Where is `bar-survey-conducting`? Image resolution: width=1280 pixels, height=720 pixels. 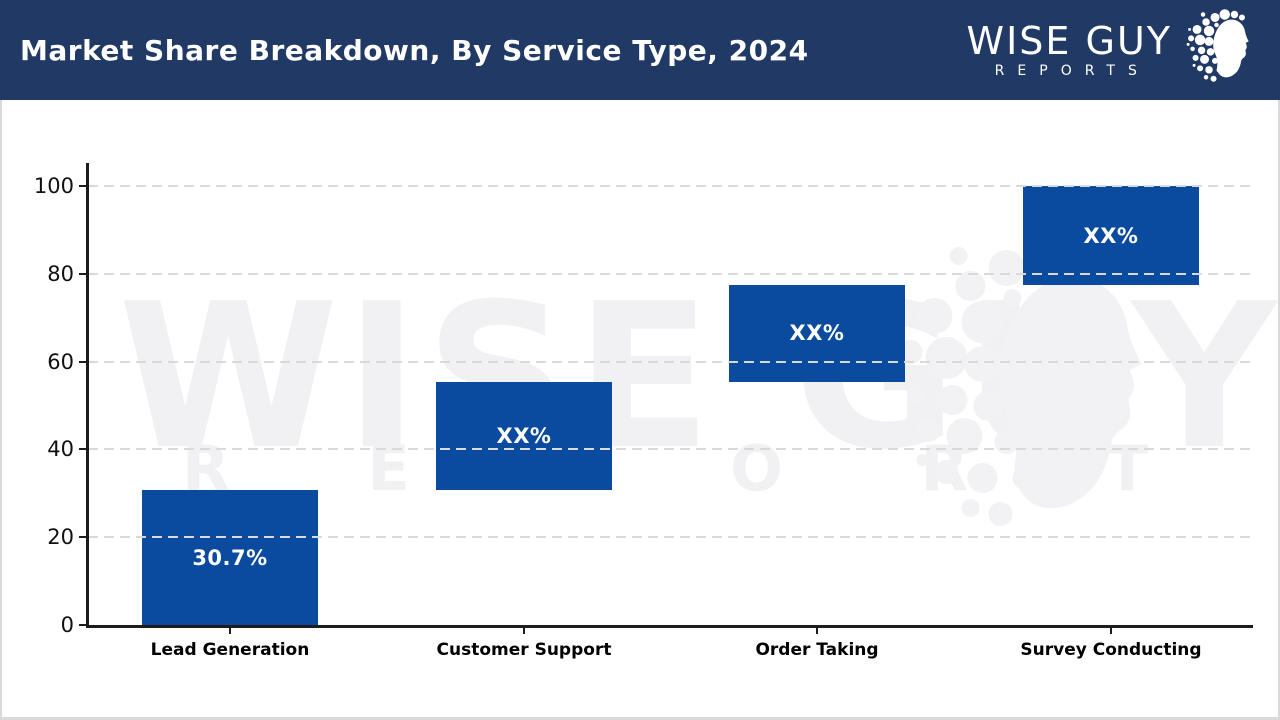 bar-survey-conducting is located at coordinates (1111, 236).